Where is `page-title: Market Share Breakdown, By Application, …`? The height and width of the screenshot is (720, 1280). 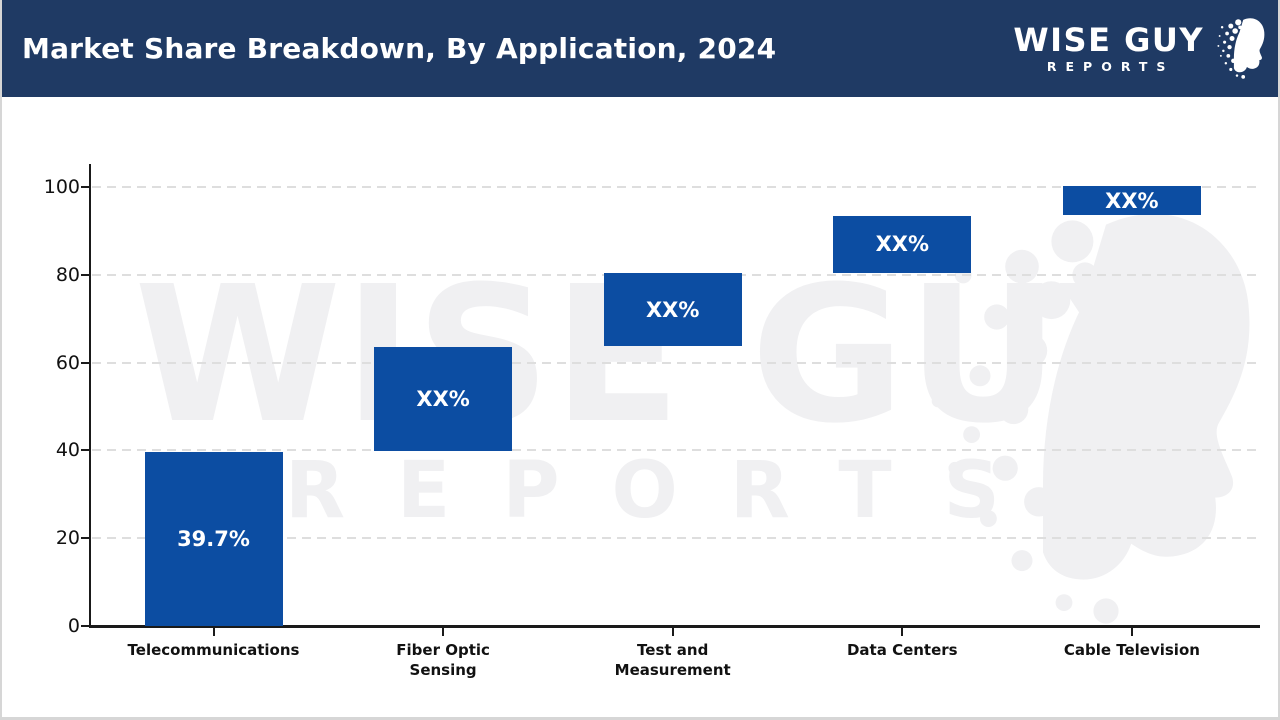
page-title: Market Share Breakdown, By Application, … is located at coordinates (399, 48).